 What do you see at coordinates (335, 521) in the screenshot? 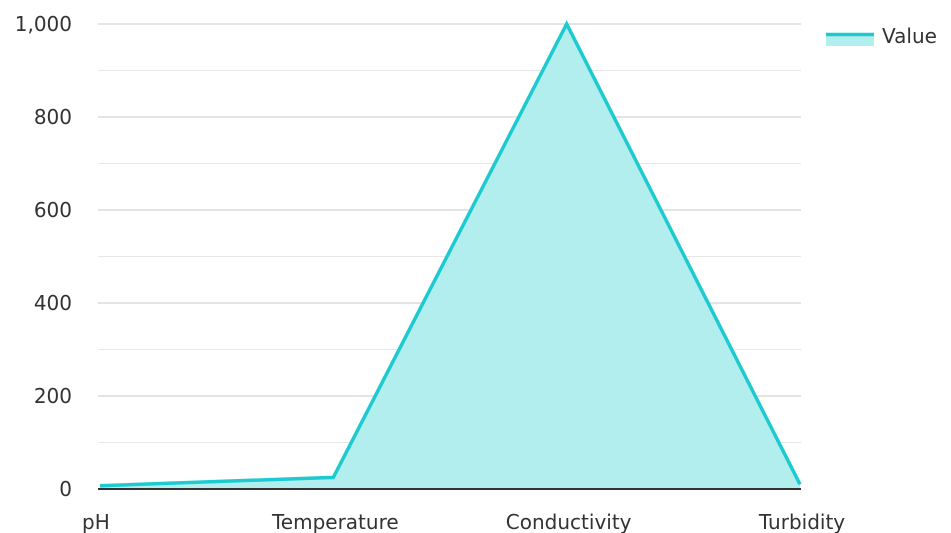
I see `x-tick-label: Temperature` at bounding box center [335, 521].